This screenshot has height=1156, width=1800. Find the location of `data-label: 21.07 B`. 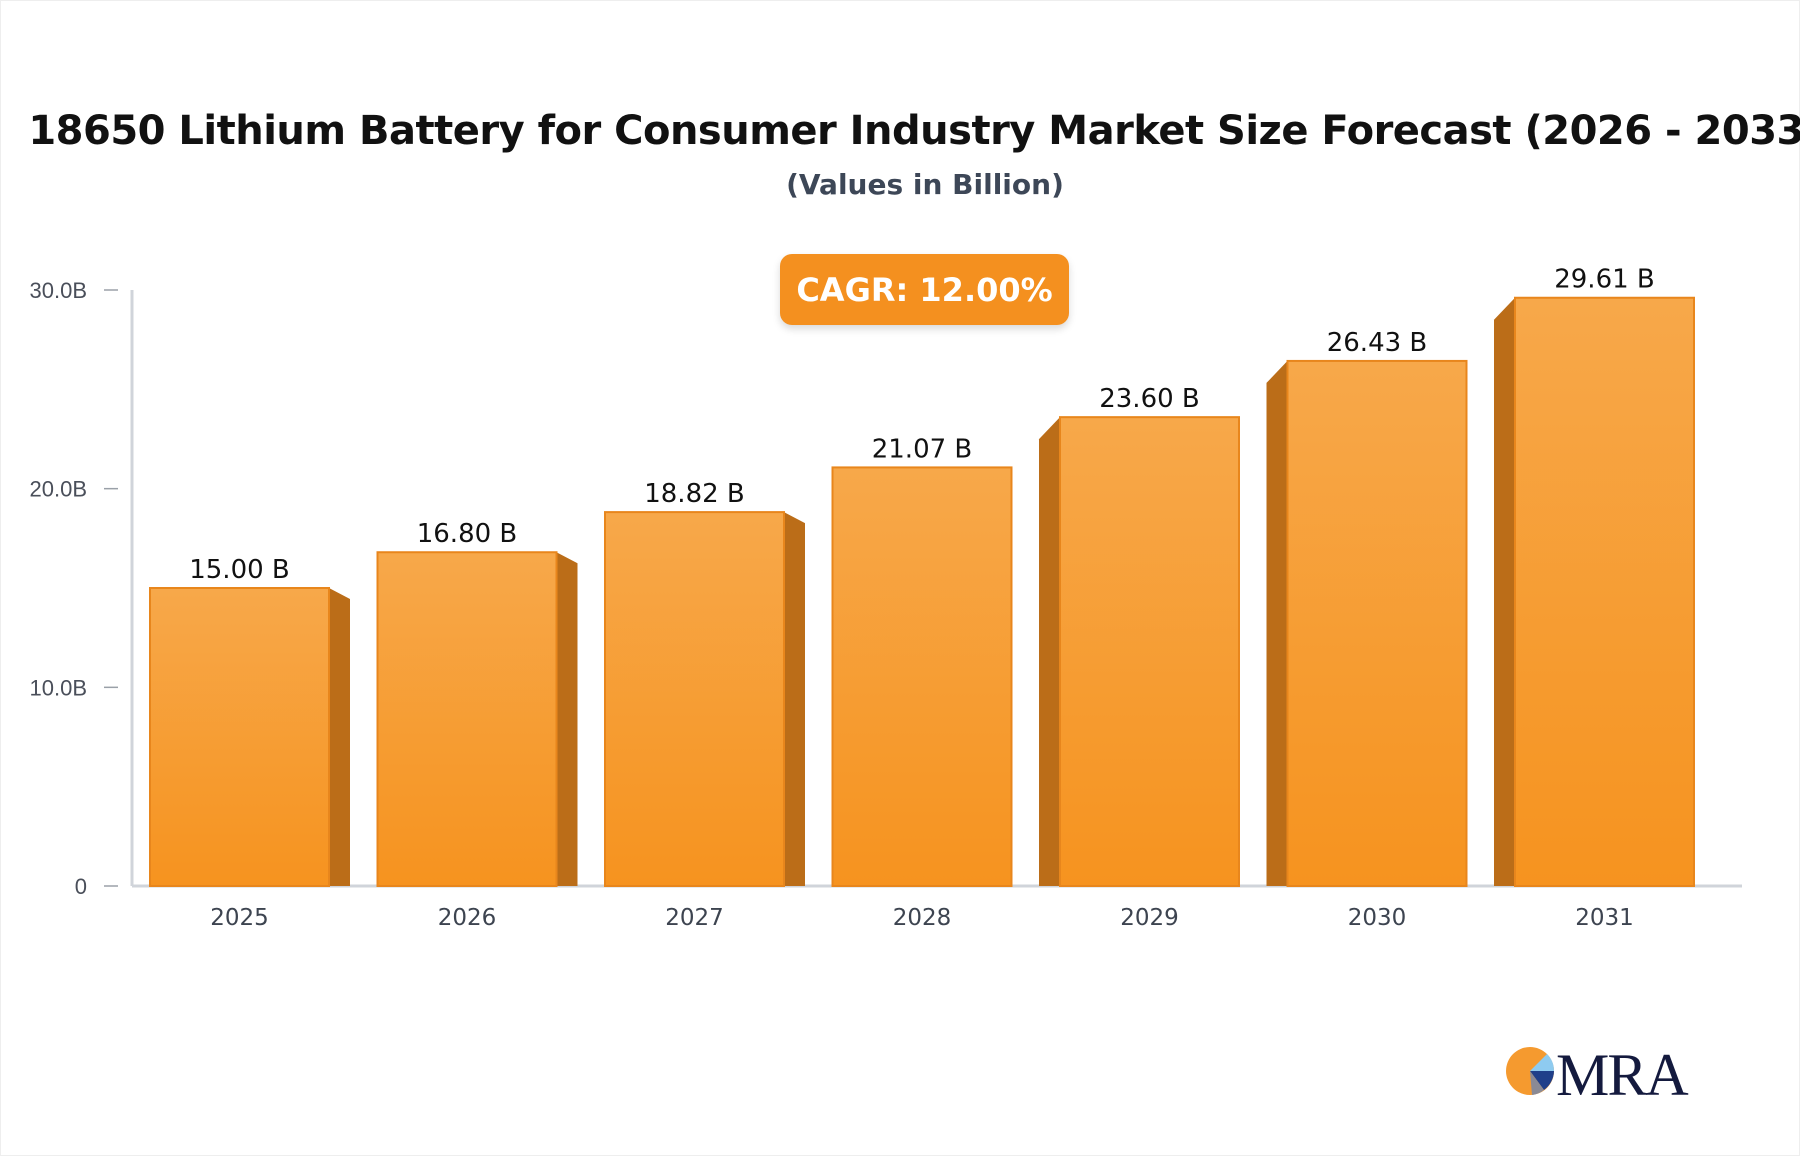

data-label: 21.07 B is located at coordinates (922, 449).